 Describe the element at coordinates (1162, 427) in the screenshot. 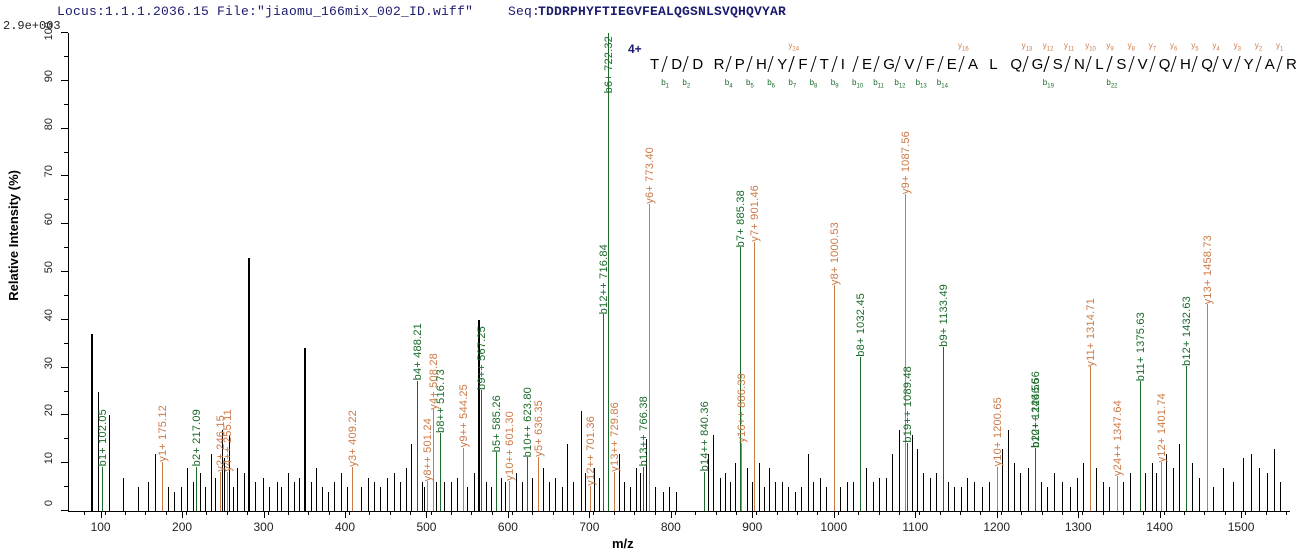

I see `peak-label: y12+ 1401.74` at that location.